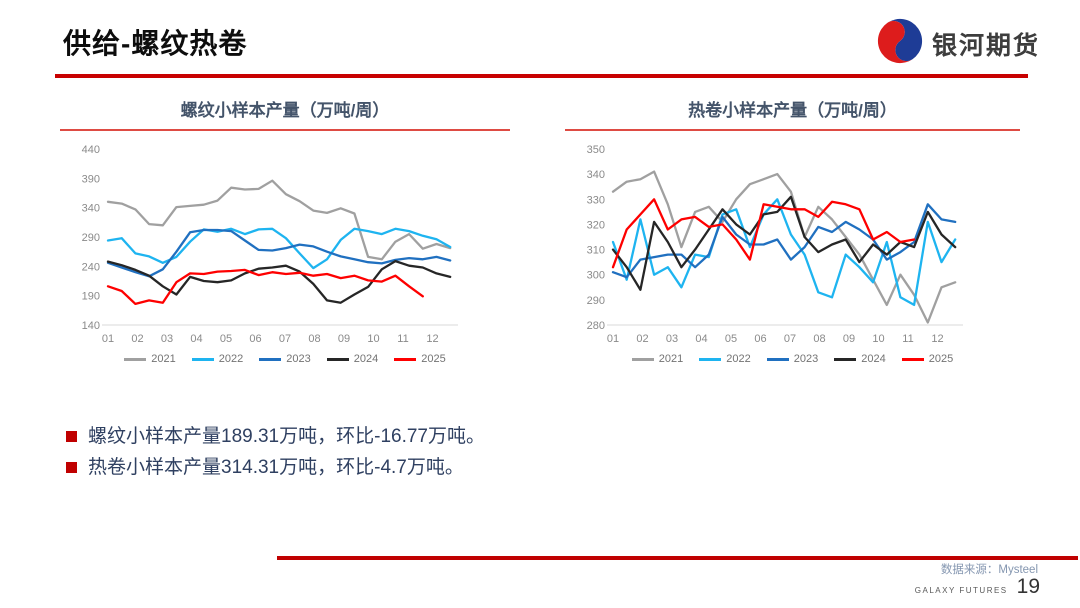 The width and height of the screenshot is (1080, 608). I want to click on brand-text: GALAXY FUTURES, so click(961, 590).